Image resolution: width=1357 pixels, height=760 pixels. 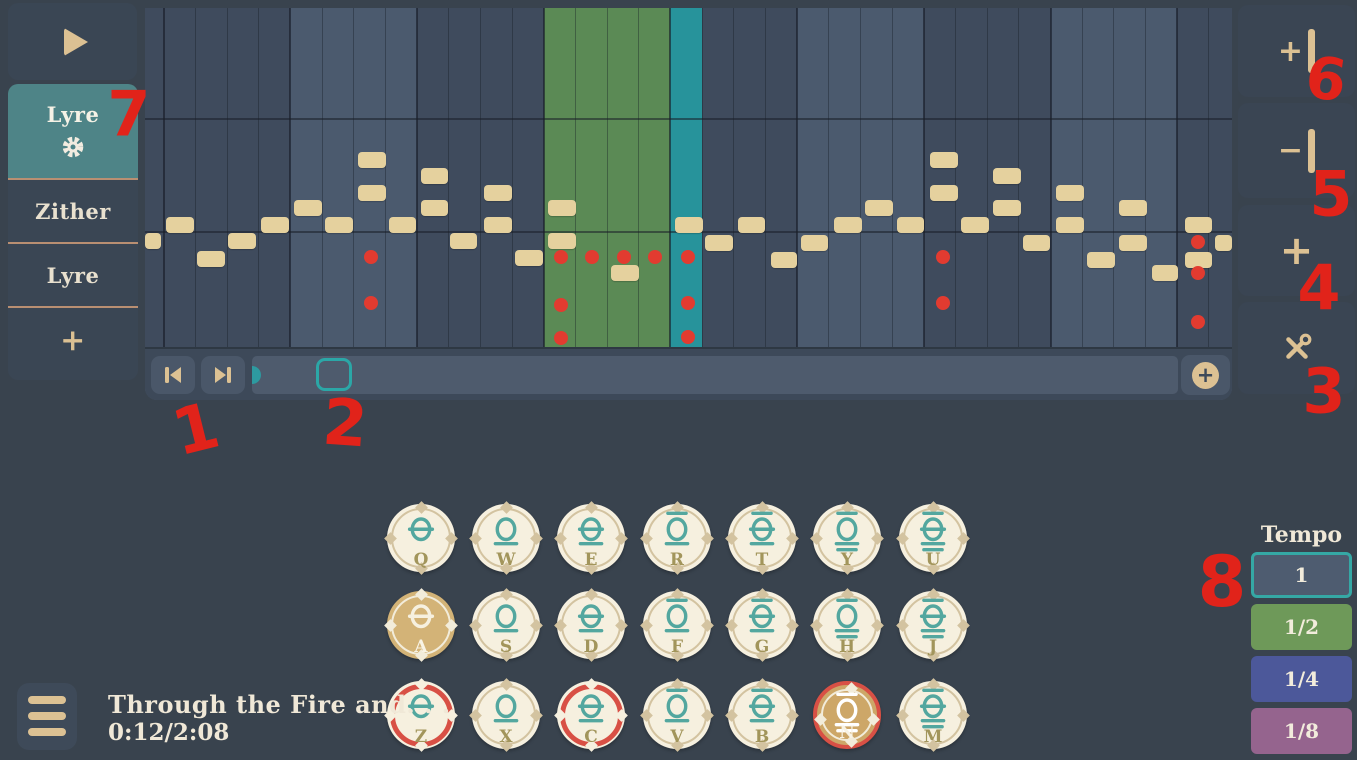 I want to click on key-D: D, so click(x=591, y=625).